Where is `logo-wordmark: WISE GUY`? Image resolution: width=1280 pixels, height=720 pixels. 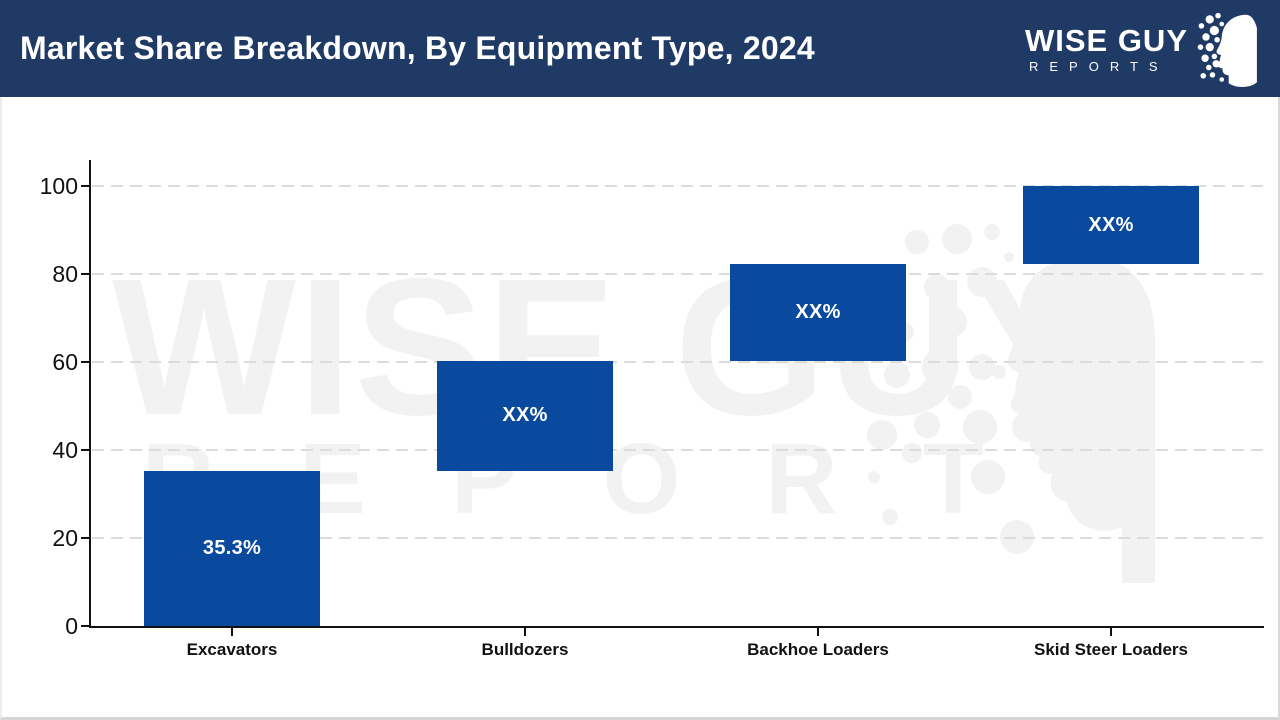
logo-wordmark: WISE GUY is located at coordinates (1106, 40).